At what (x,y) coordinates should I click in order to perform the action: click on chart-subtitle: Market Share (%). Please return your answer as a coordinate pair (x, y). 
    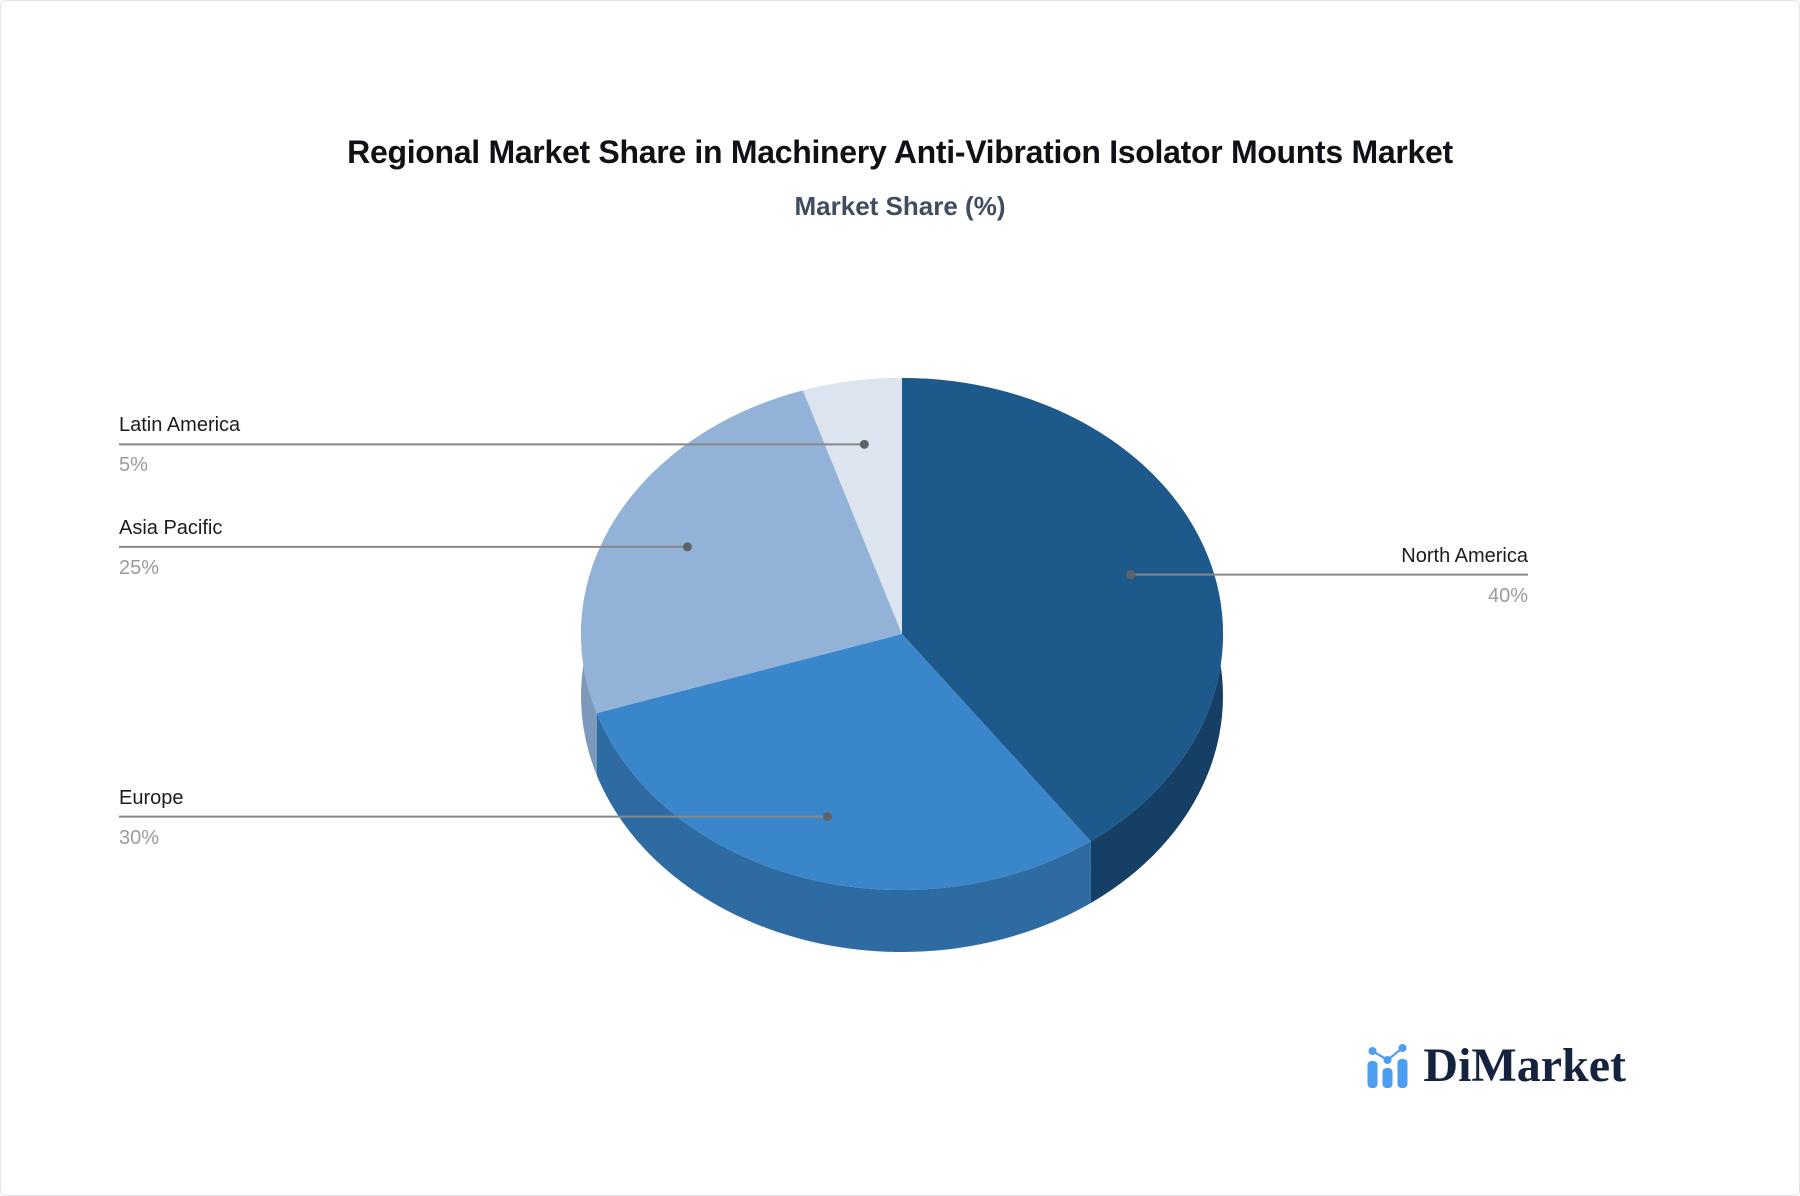
    Looking at the image, I should click on (900, 206).